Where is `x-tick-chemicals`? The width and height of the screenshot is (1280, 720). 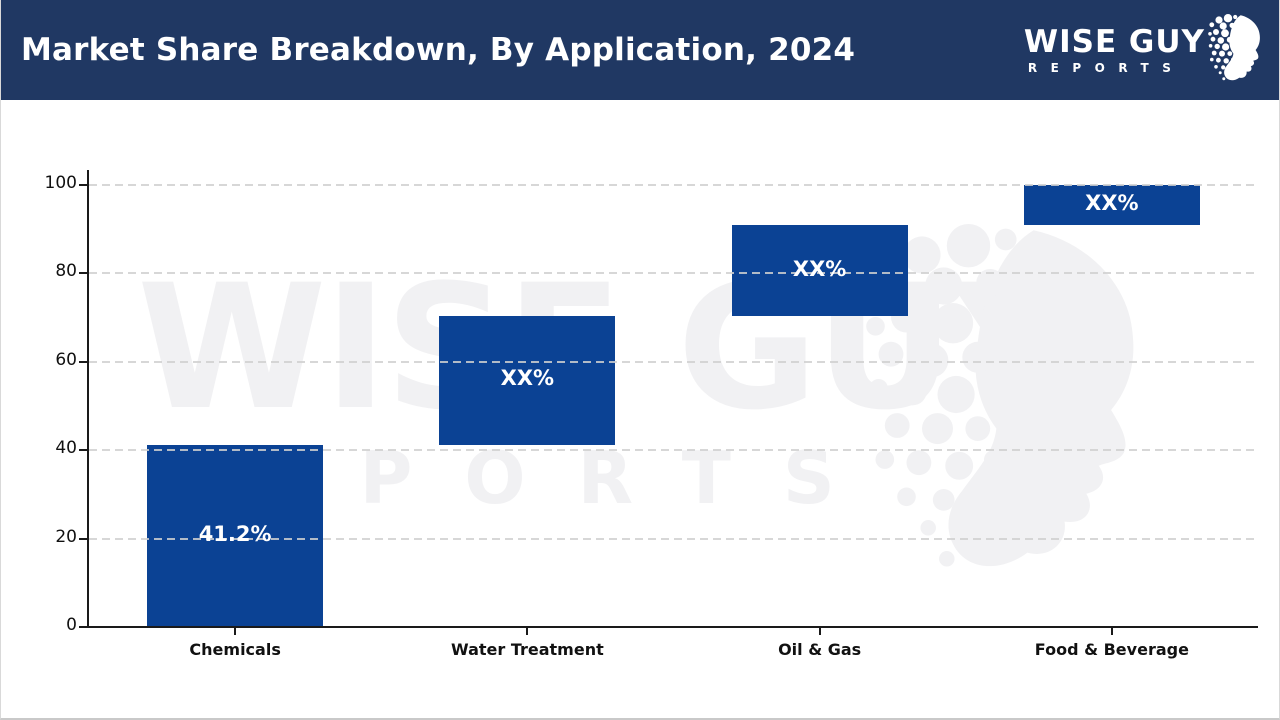 x-tick-chemicals is located at coordinates (235, 631).